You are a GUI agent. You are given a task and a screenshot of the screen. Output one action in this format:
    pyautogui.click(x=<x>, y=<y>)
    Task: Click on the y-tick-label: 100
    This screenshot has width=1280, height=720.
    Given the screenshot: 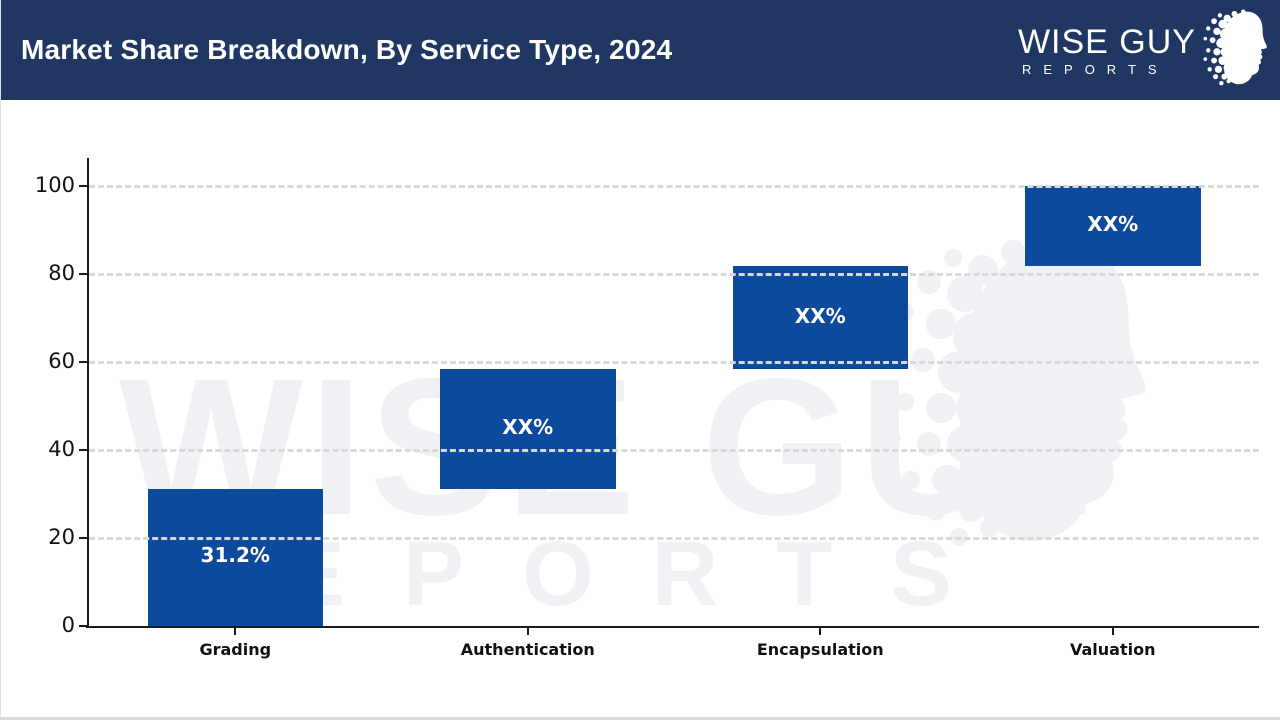 What is the action you would take?
    pyautogui.click(x=54, y=185)
    